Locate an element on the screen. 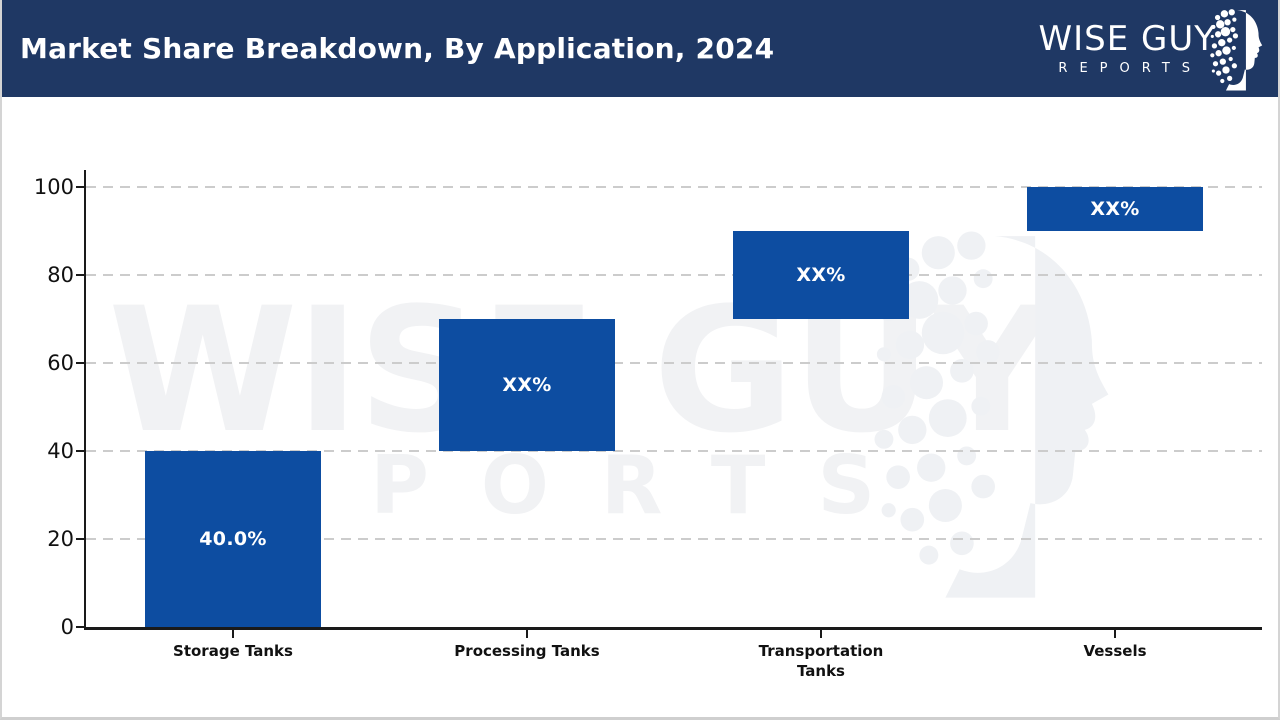  wise-guy-logo: WISE GUY REPORTS is located at coordinates (1159, 49).